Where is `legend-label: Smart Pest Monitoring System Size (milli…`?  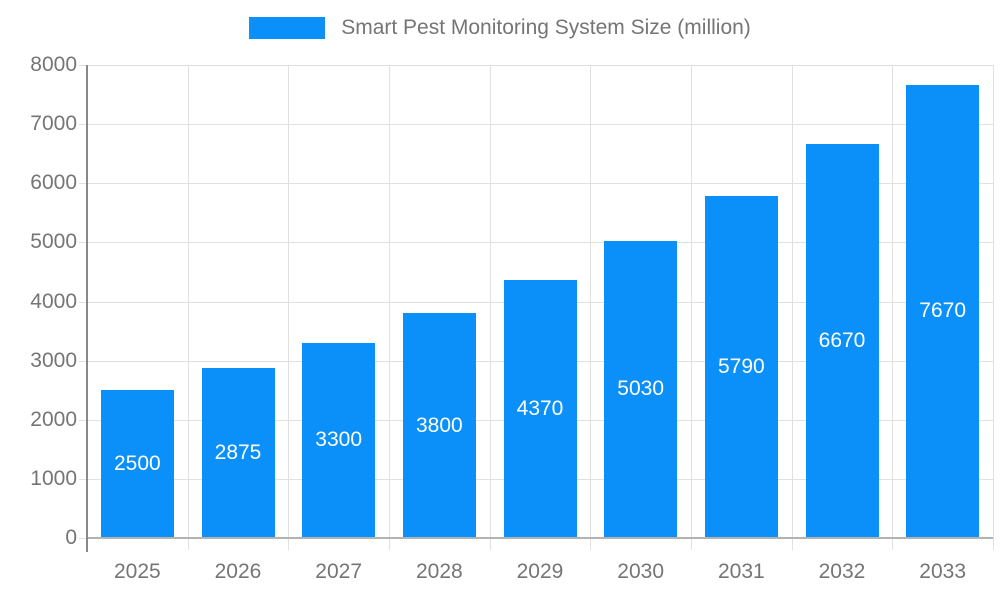
legend-label: Smart Pest Monitoring System Size (milli… is located at coordinates (546, 27).